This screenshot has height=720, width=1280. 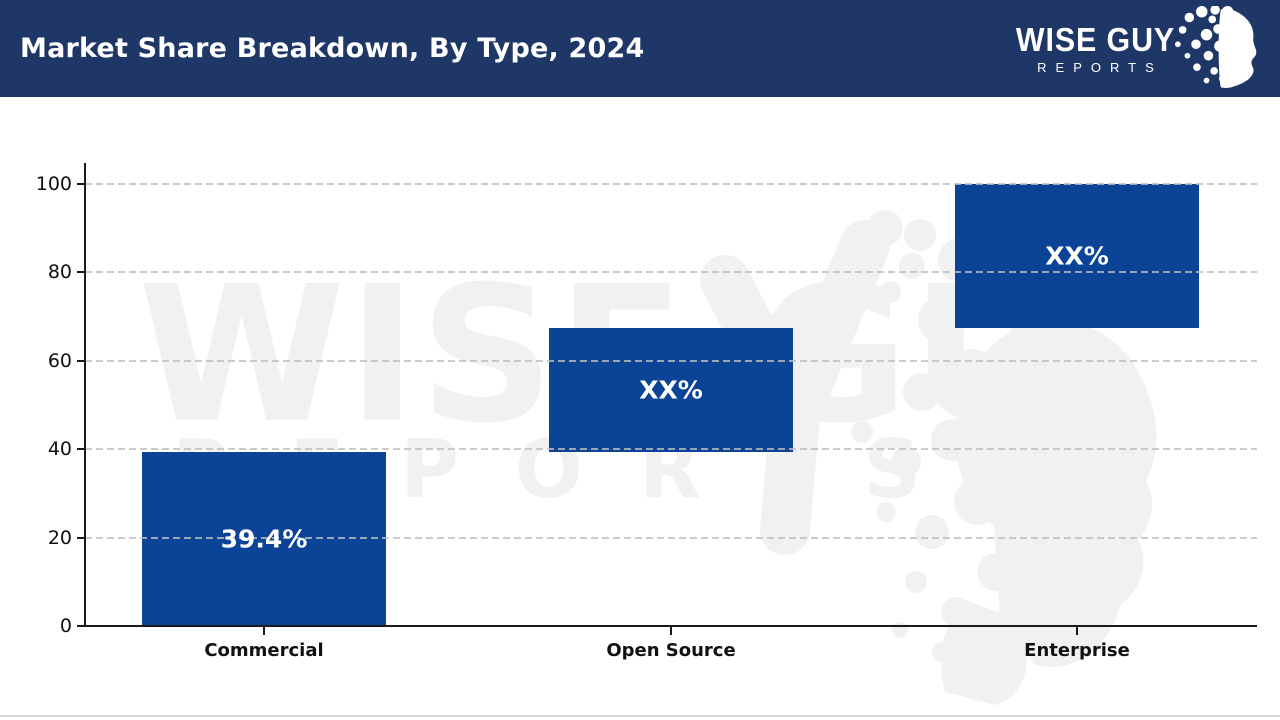 What do you see at coordinates (1216, 46) in the screenshot?
I see `wiseguy-face-icon` at bounding box center [1216, 46].